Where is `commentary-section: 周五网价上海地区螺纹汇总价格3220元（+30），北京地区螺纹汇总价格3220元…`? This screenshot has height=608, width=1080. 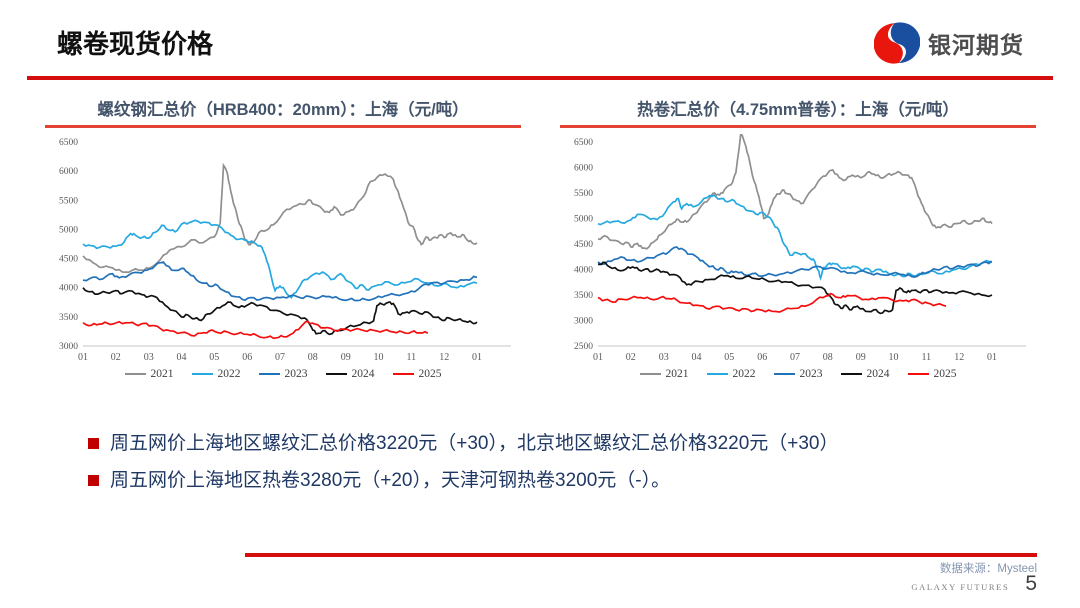
commentary-section: 周五网价上海地区螺纹汇总价格3220元（+30），北京地区螺纹汇总价格3220元… is located at coordinates (548, 466).